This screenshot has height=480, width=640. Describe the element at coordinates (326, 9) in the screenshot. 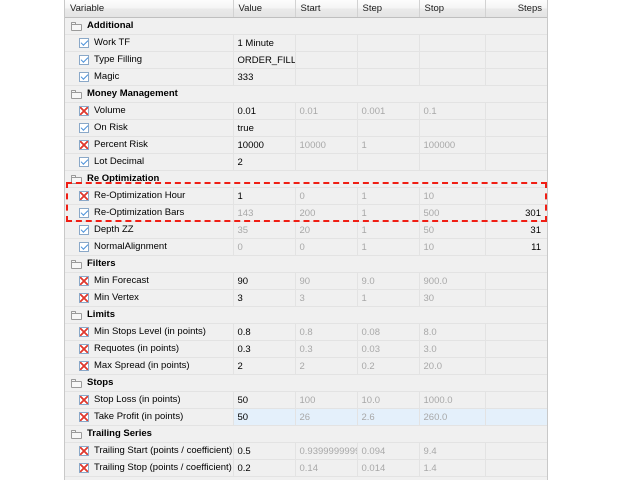

I see `column-header-start: Start` at that location.